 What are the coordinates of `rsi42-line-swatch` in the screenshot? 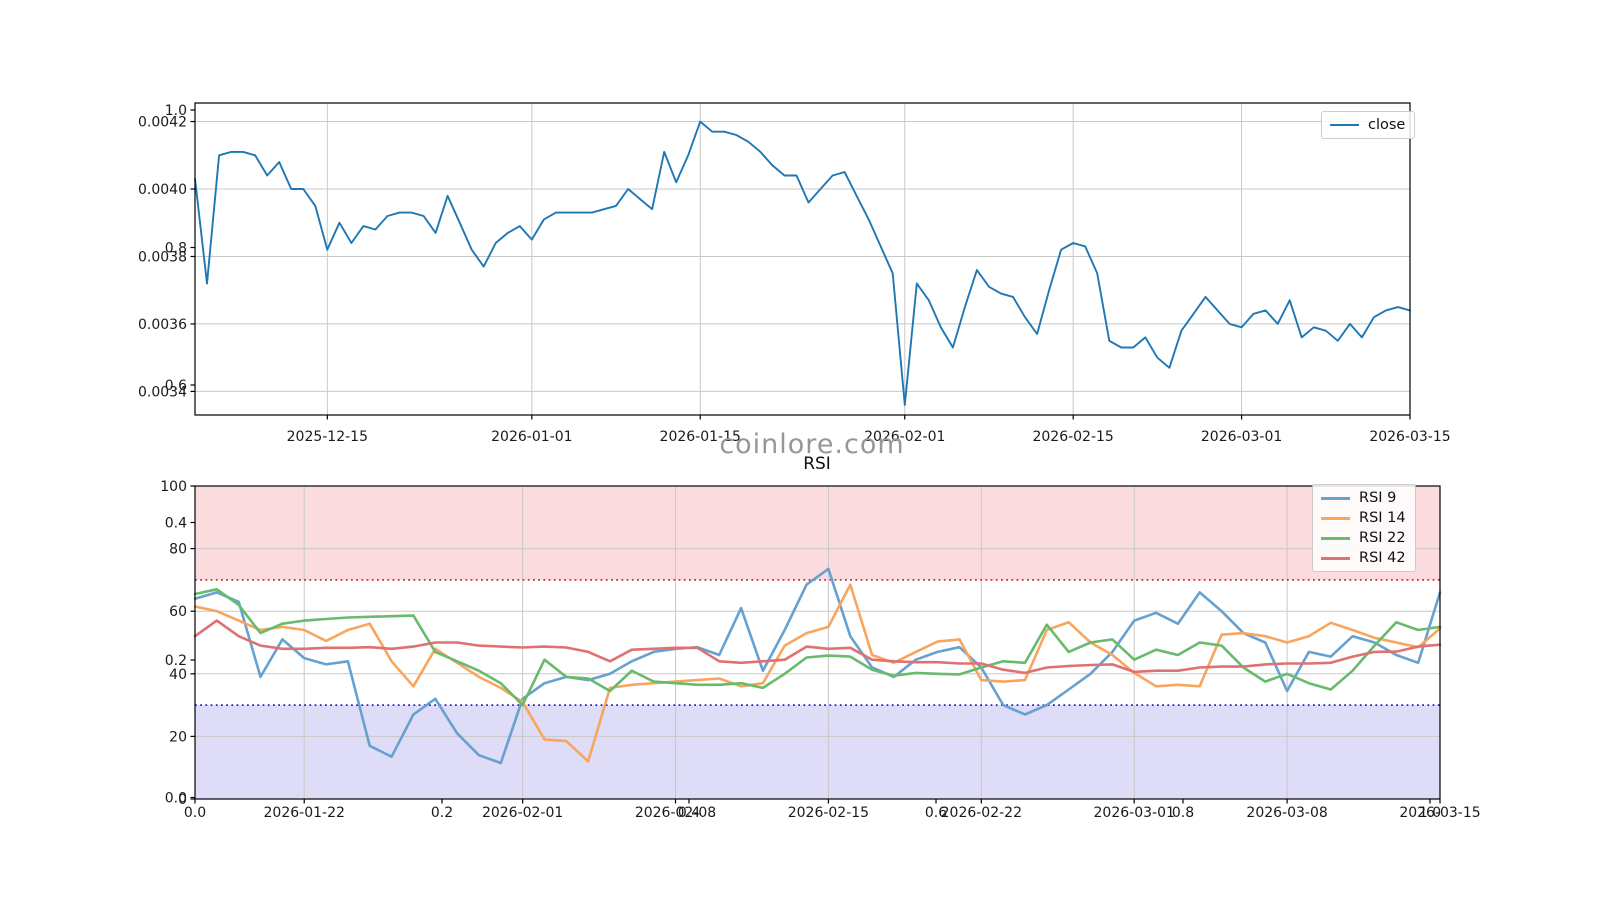 It's located at (1335, 558).